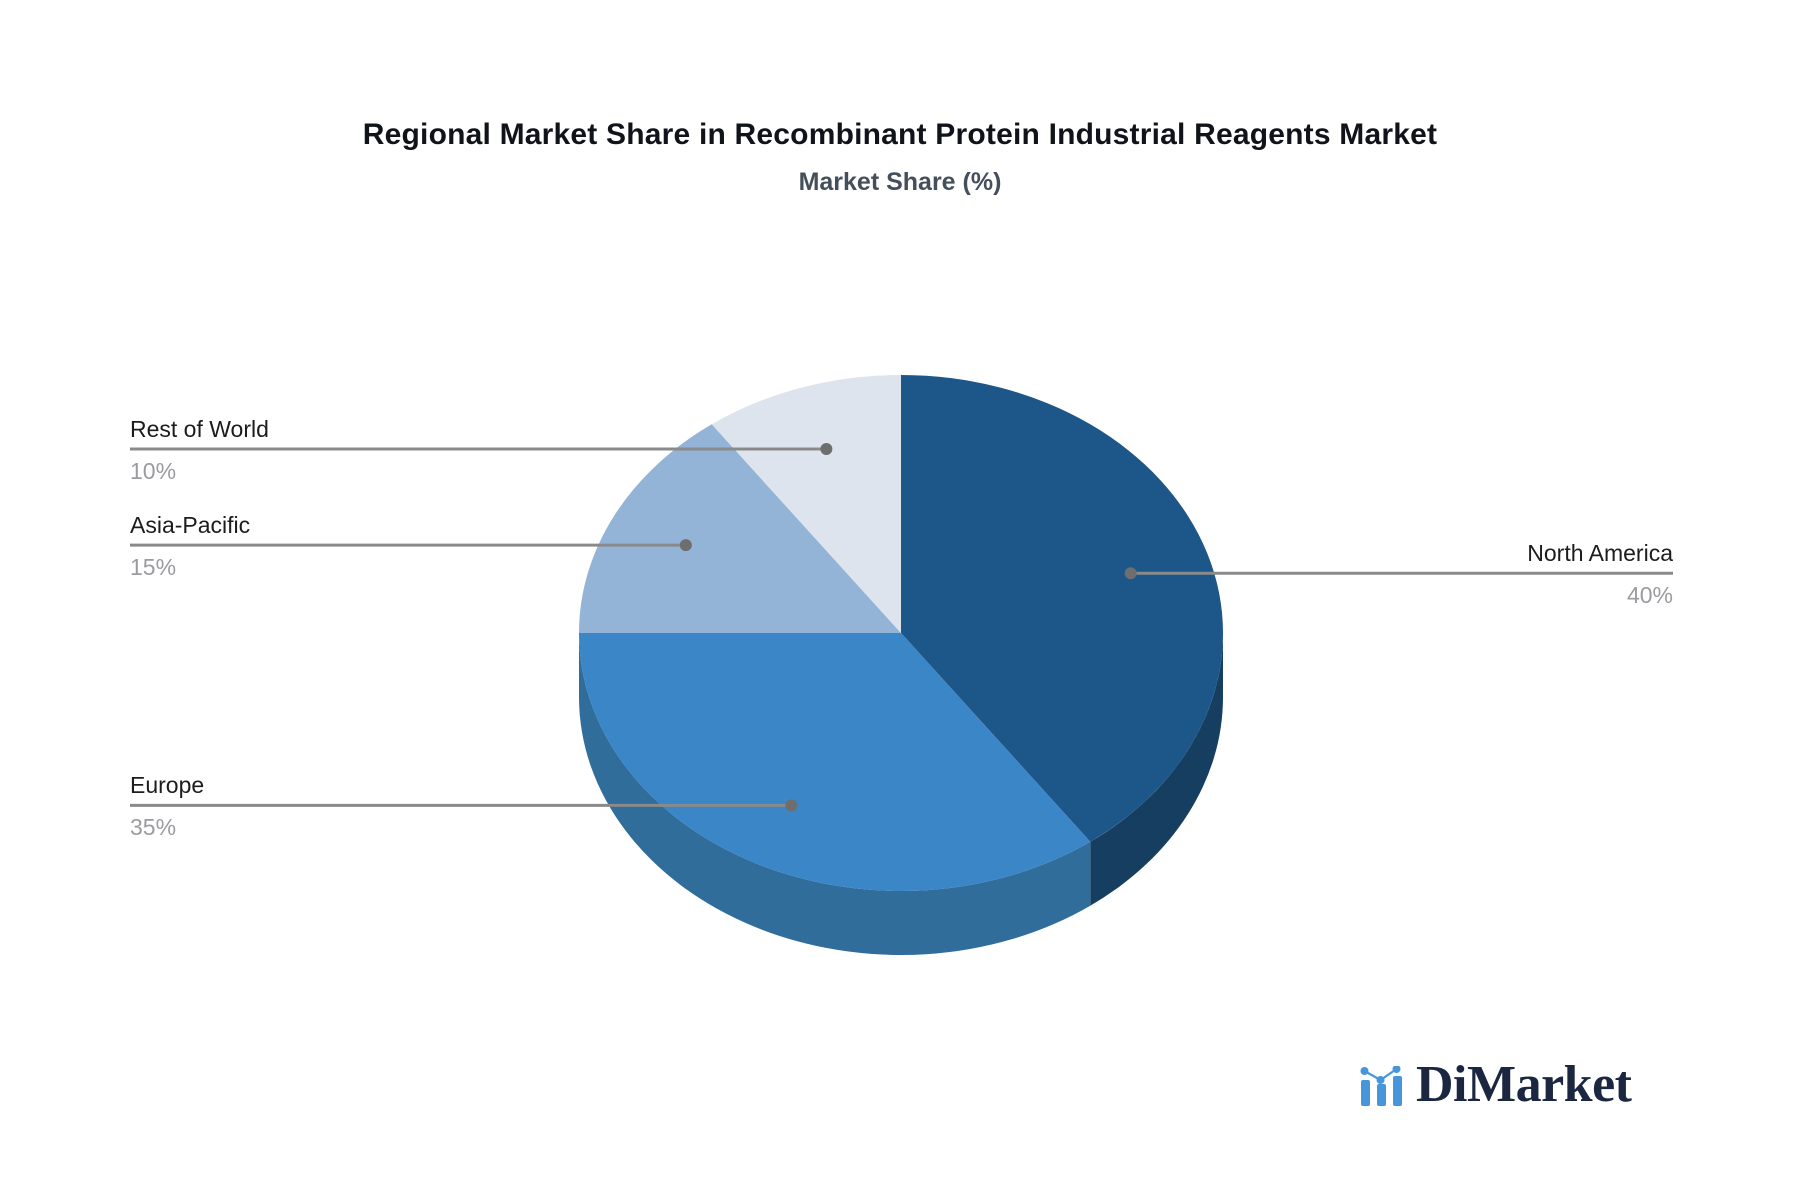  I want to click on brand-logo: DiMarket, so click(1525, 1076).